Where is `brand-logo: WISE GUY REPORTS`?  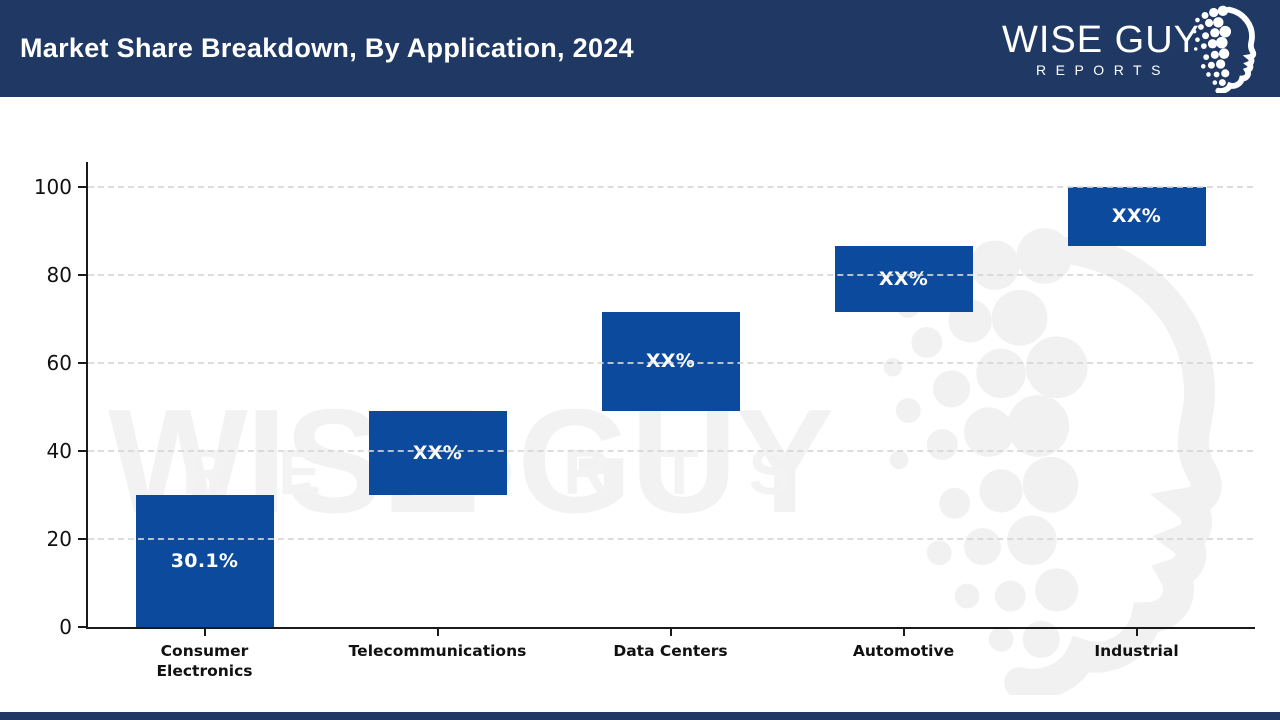
brand-logo: WISE GUY REPORTS is located at coordinates (1134, 49).